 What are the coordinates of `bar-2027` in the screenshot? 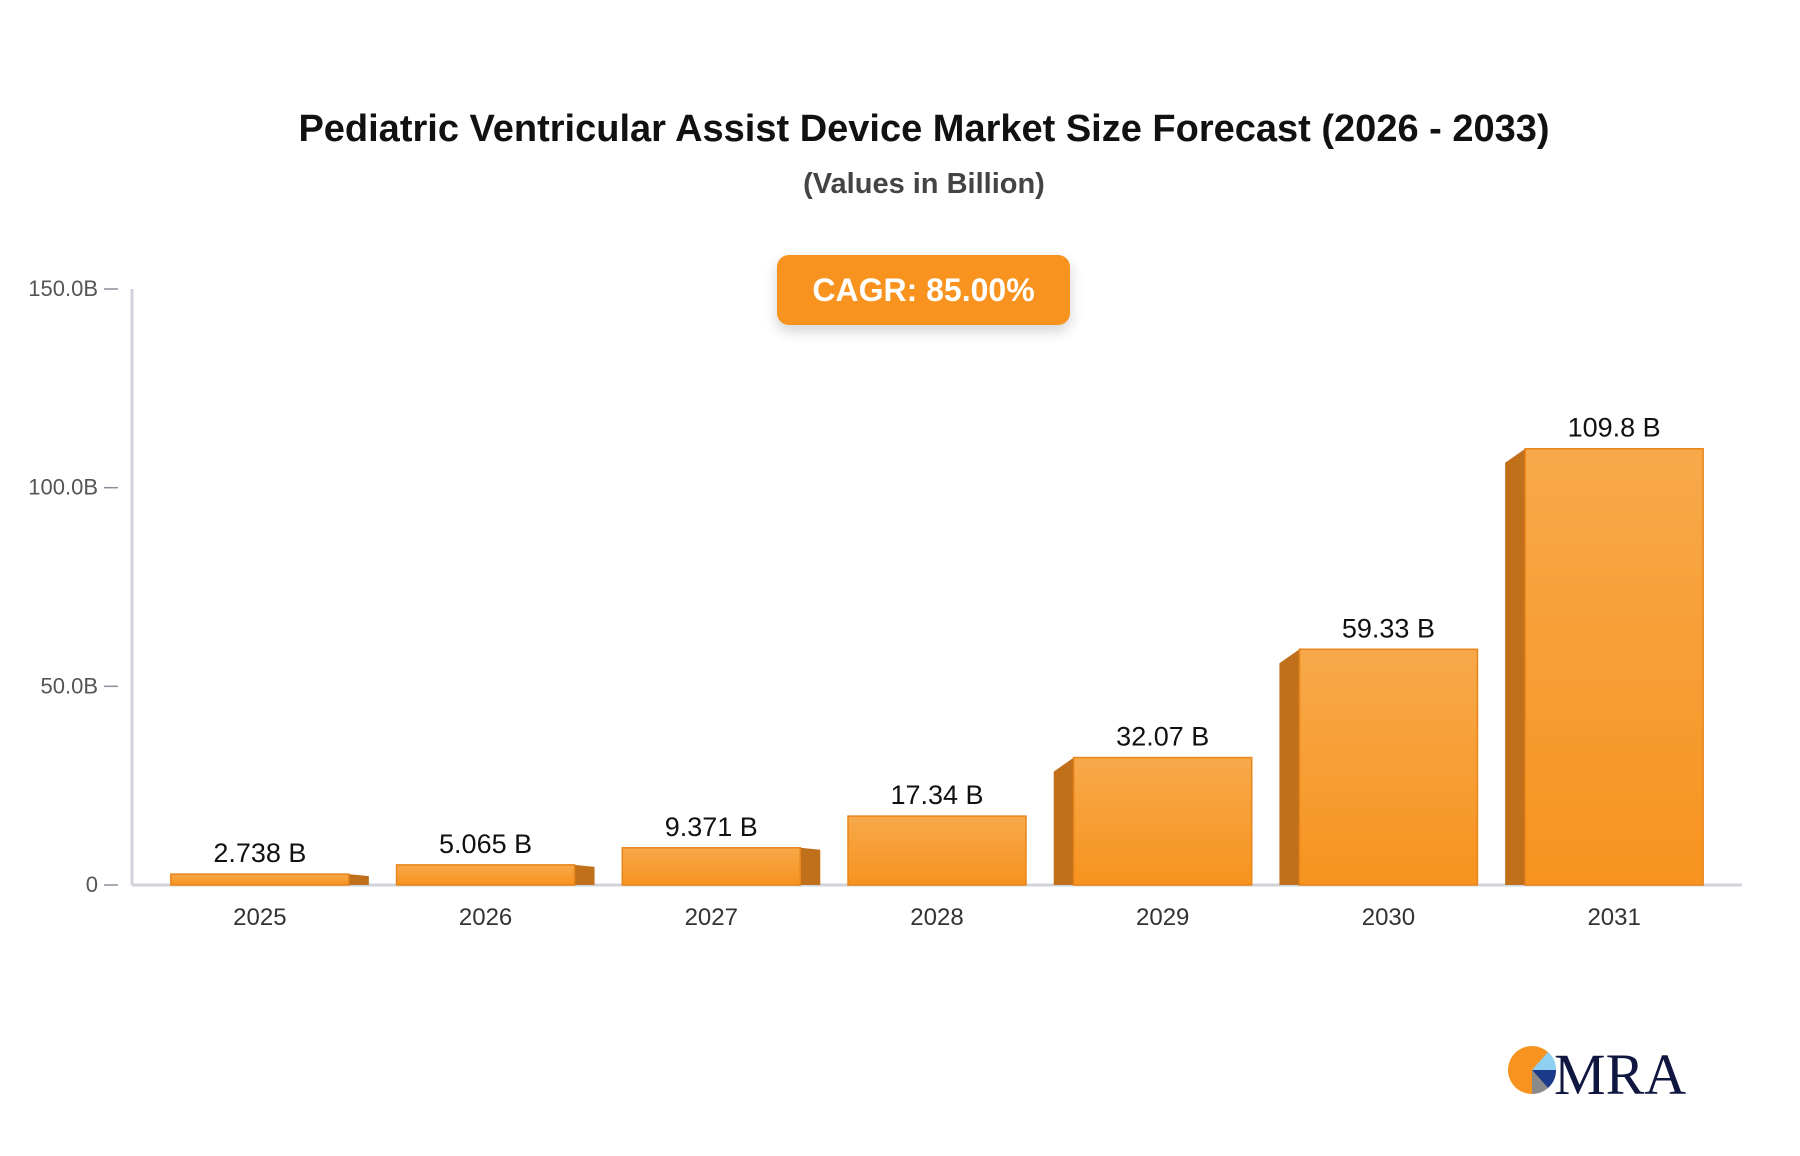 It's located at (711, 866).